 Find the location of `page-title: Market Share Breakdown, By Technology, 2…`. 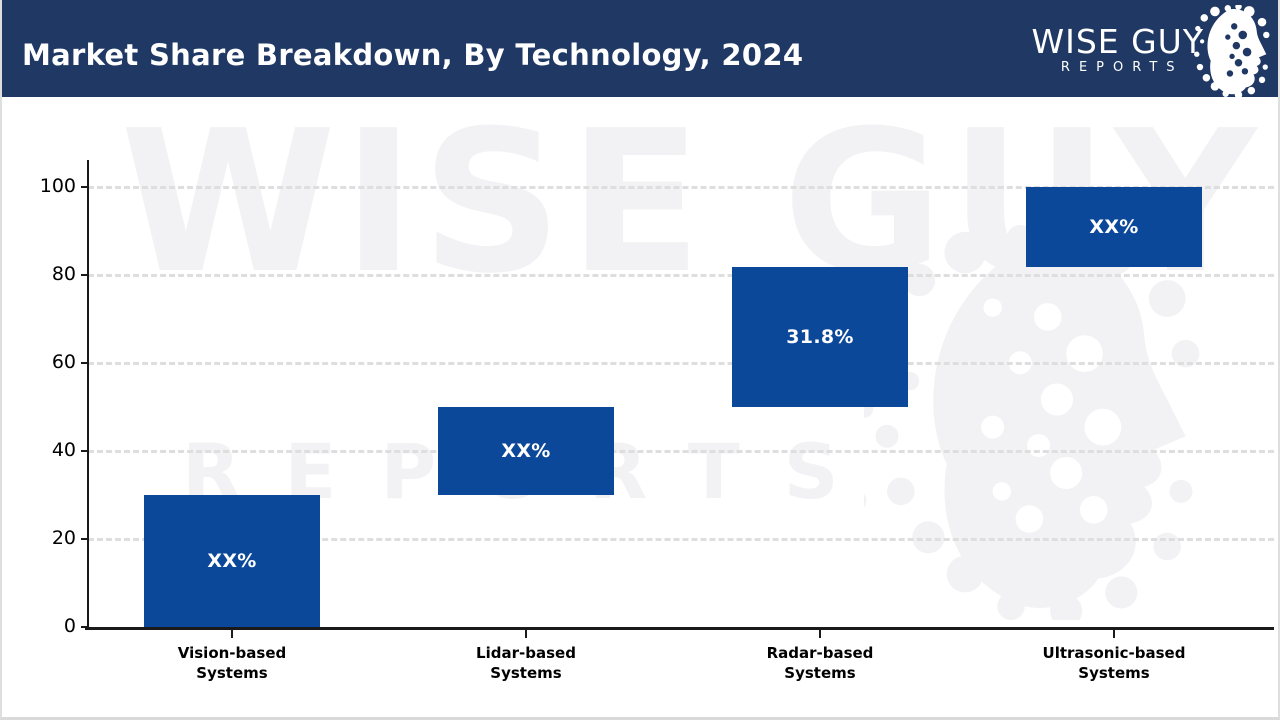

page-title: Market Share Breakdown, By Technology, 2… is located at coordinates (413, 54).